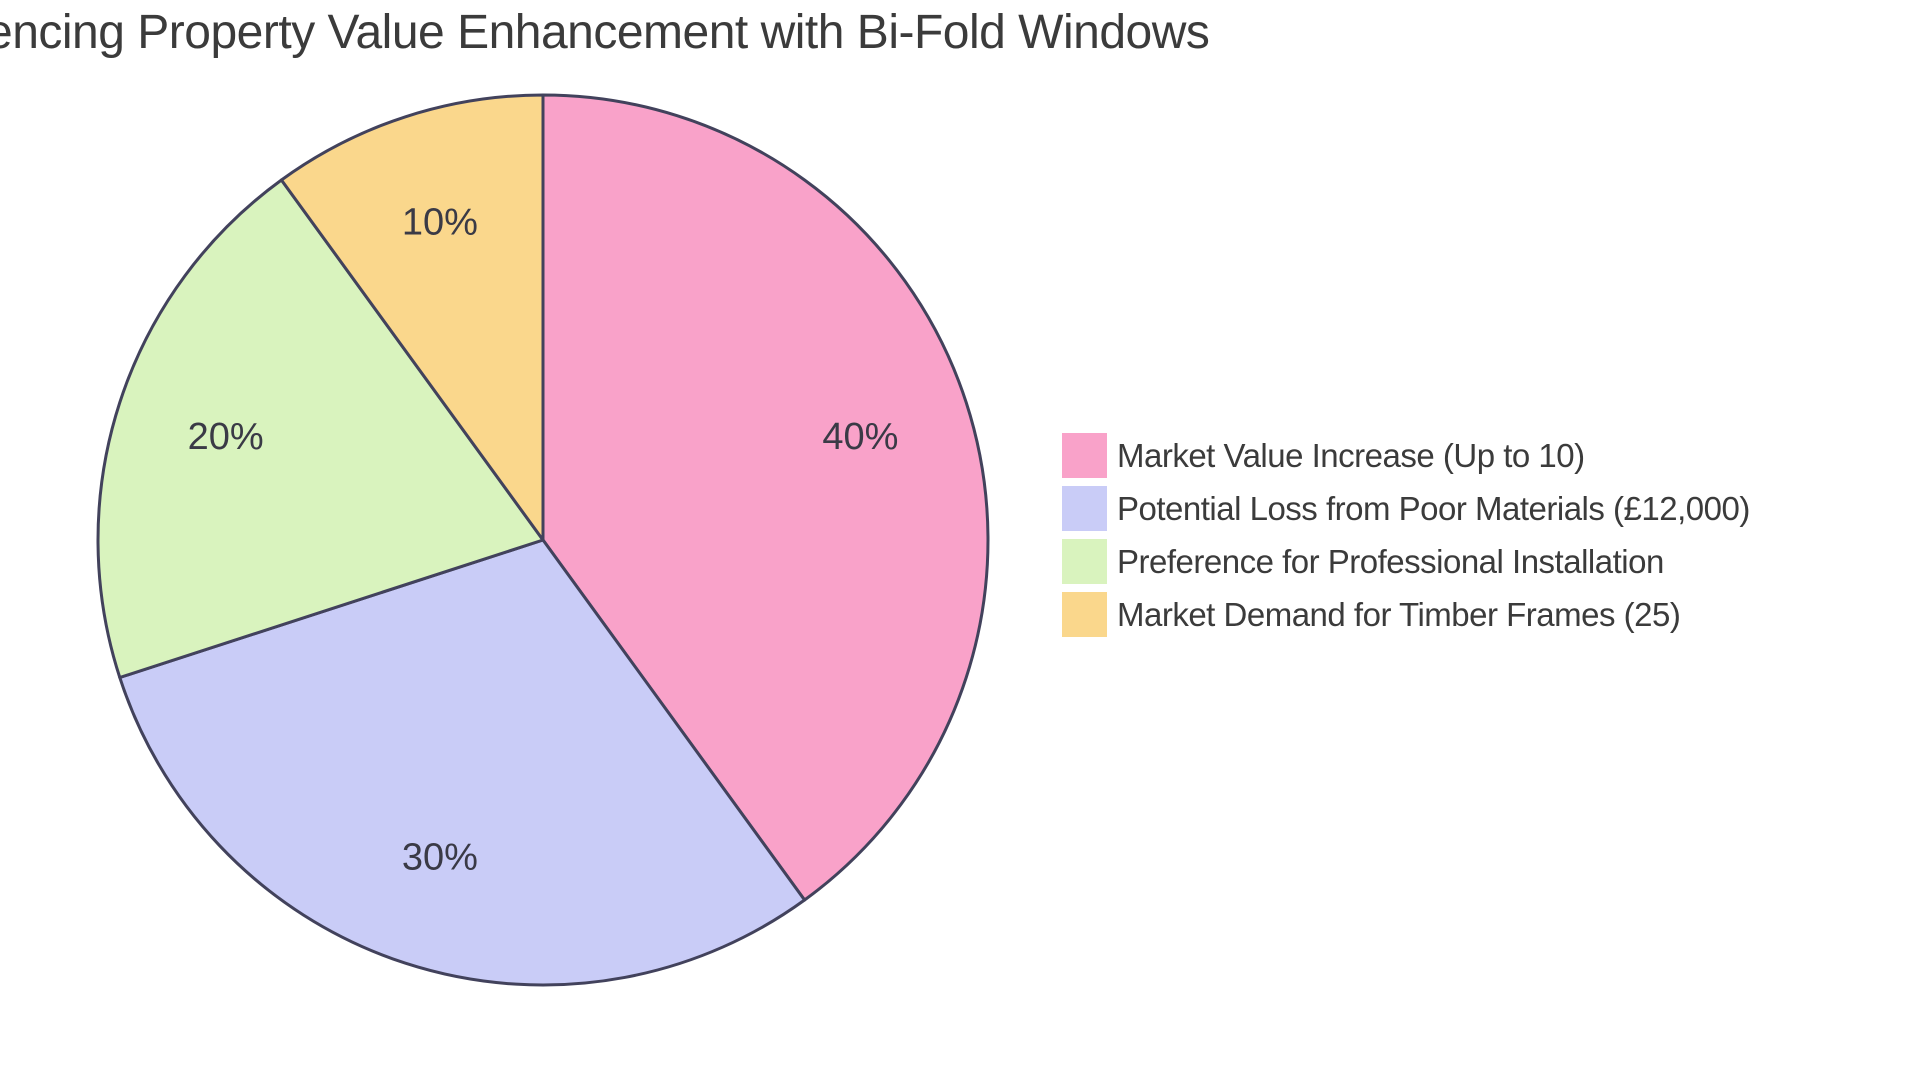 The height and width of the screenshot is (1083, 1920). I want to click on pie-slice-percent-label: 10%, so click(440, 223).